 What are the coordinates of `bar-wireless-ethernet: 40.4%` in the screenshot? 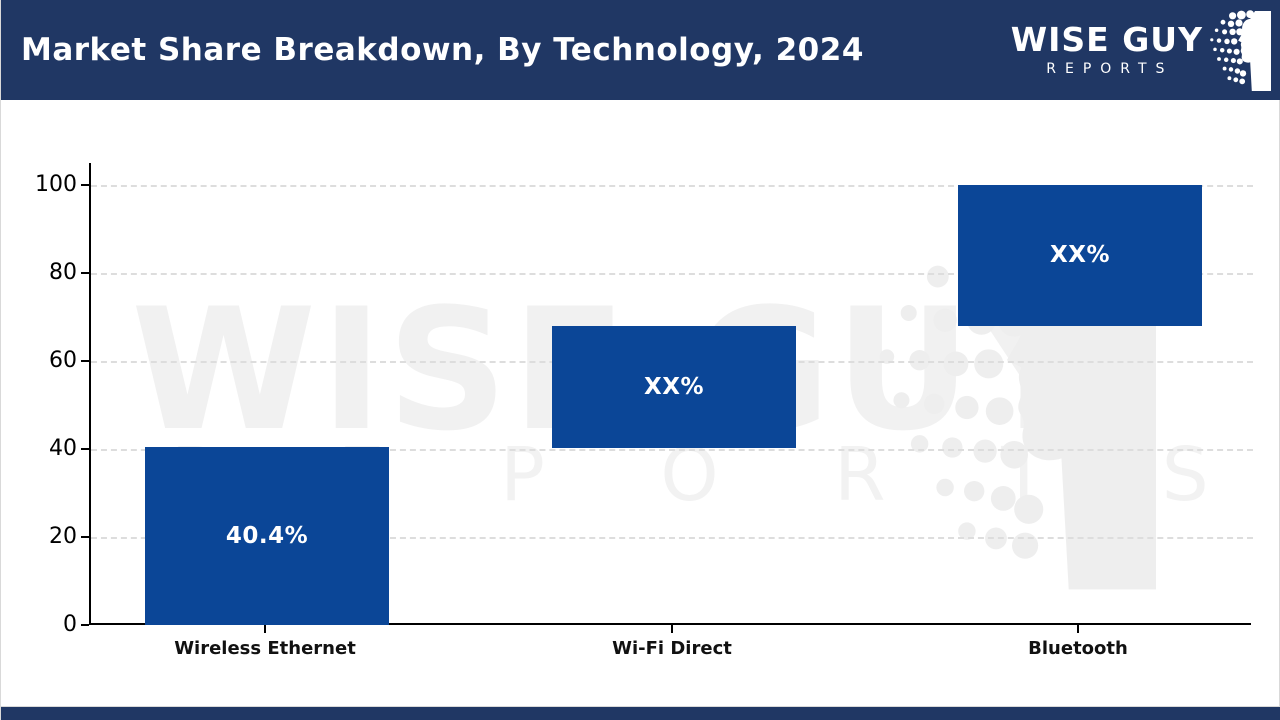 It's located at (267, 536).